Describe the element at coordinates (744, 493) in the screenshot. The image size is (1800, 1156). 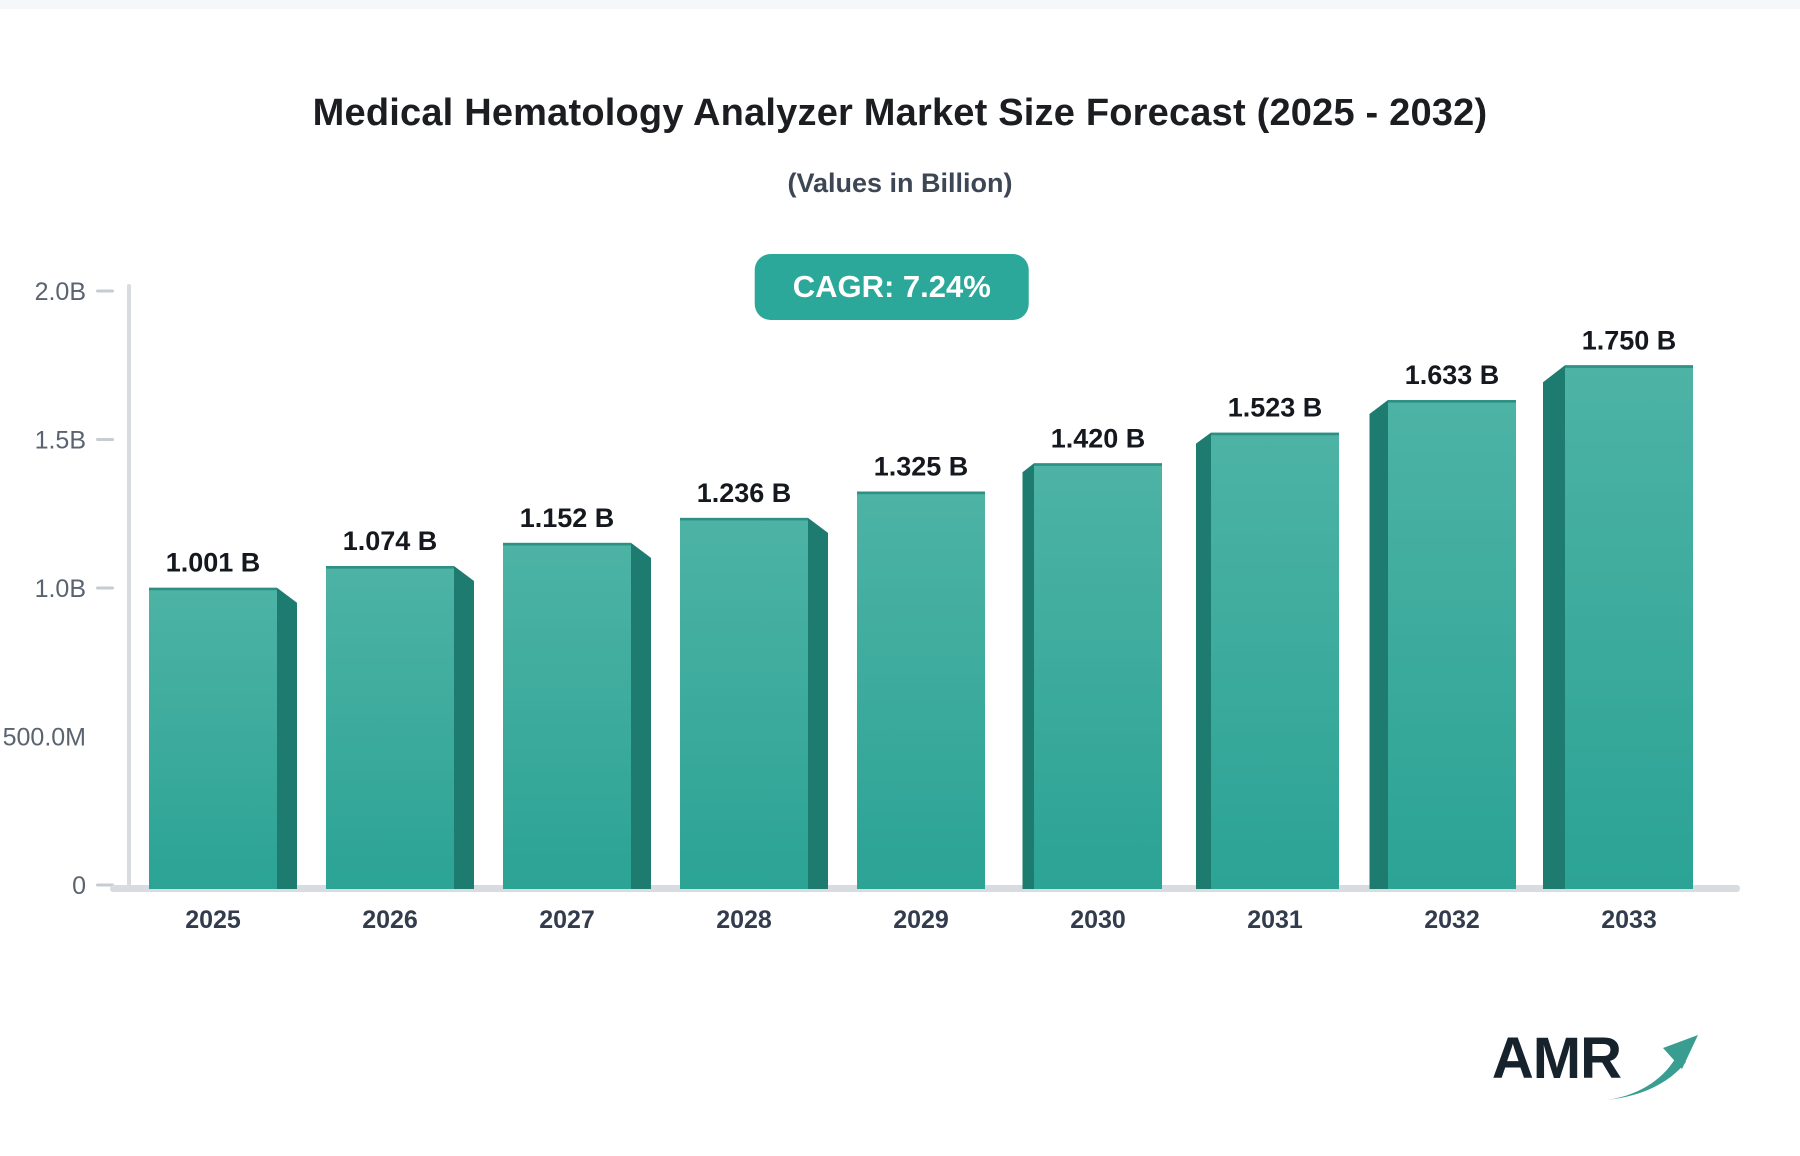
I see `bar-value-label: 1.236 B` at that location.